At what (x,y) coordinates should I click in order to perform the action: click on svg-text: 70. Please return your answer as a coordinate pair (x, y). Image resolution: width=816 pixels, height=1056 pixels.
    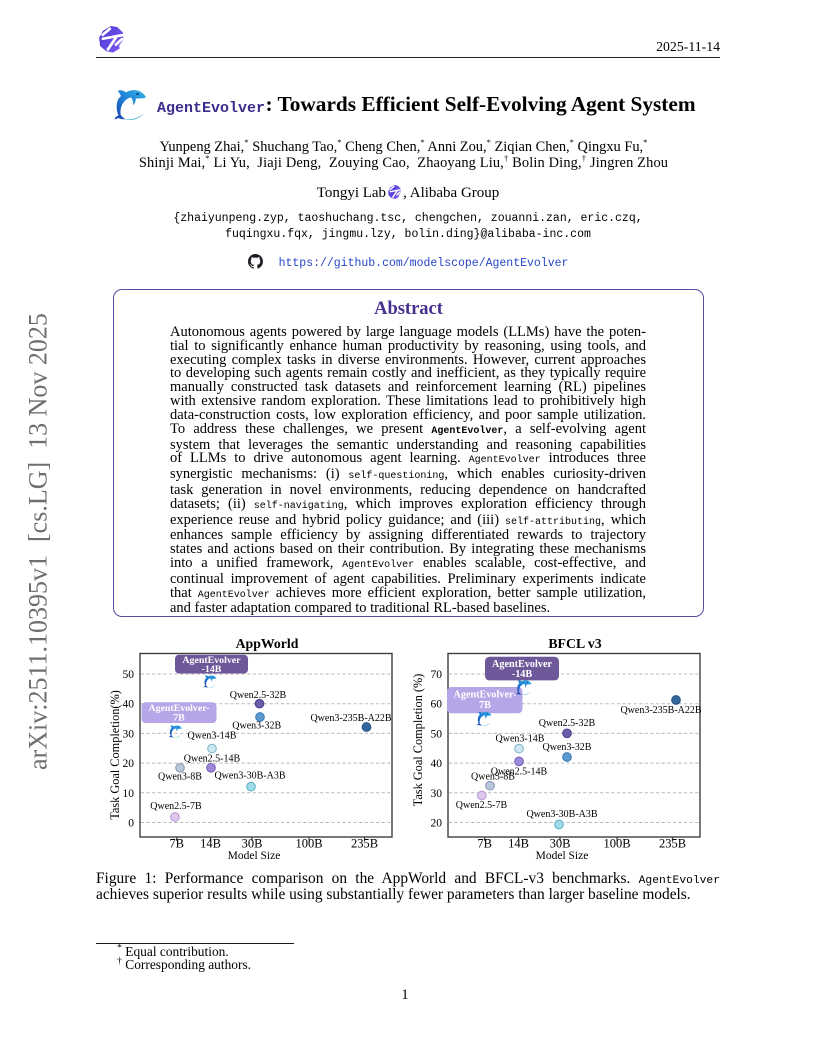
    Looking at the image, I should click on (437, 675).